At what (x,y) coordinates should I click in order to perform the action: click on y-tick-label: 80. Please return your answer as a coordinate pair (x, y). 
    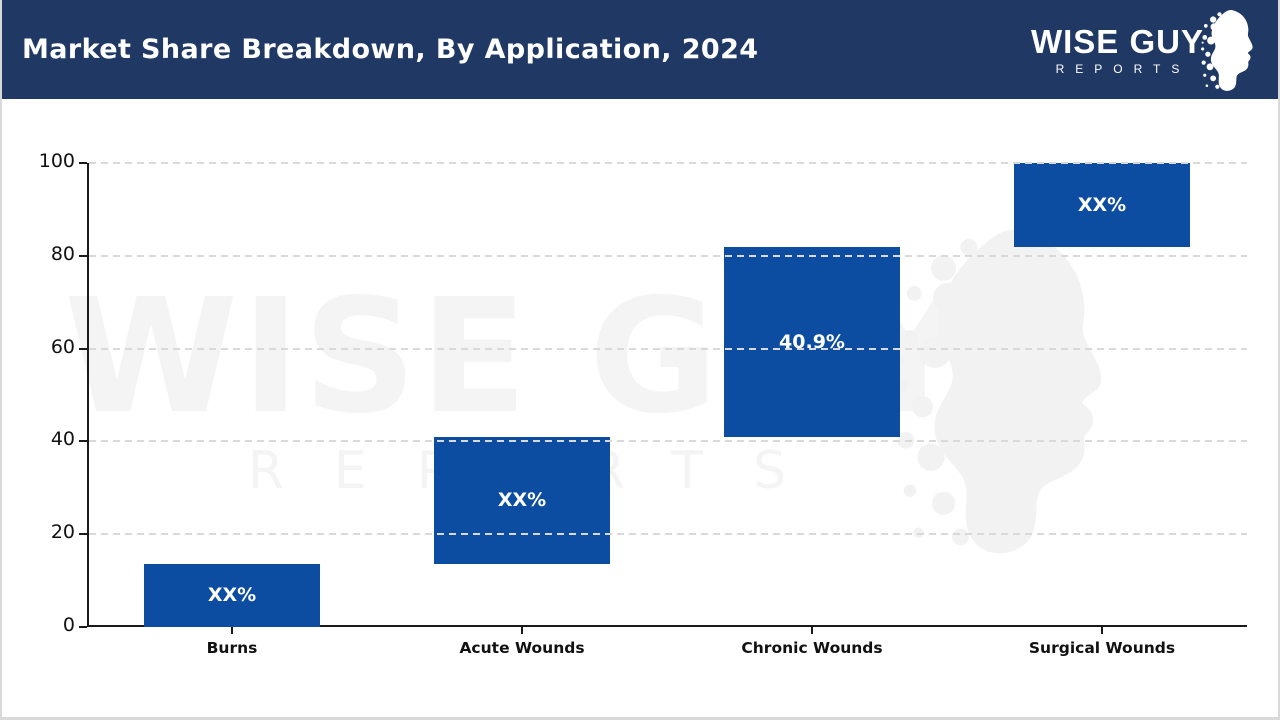
    Looking at the image, I should click on (62, 253).